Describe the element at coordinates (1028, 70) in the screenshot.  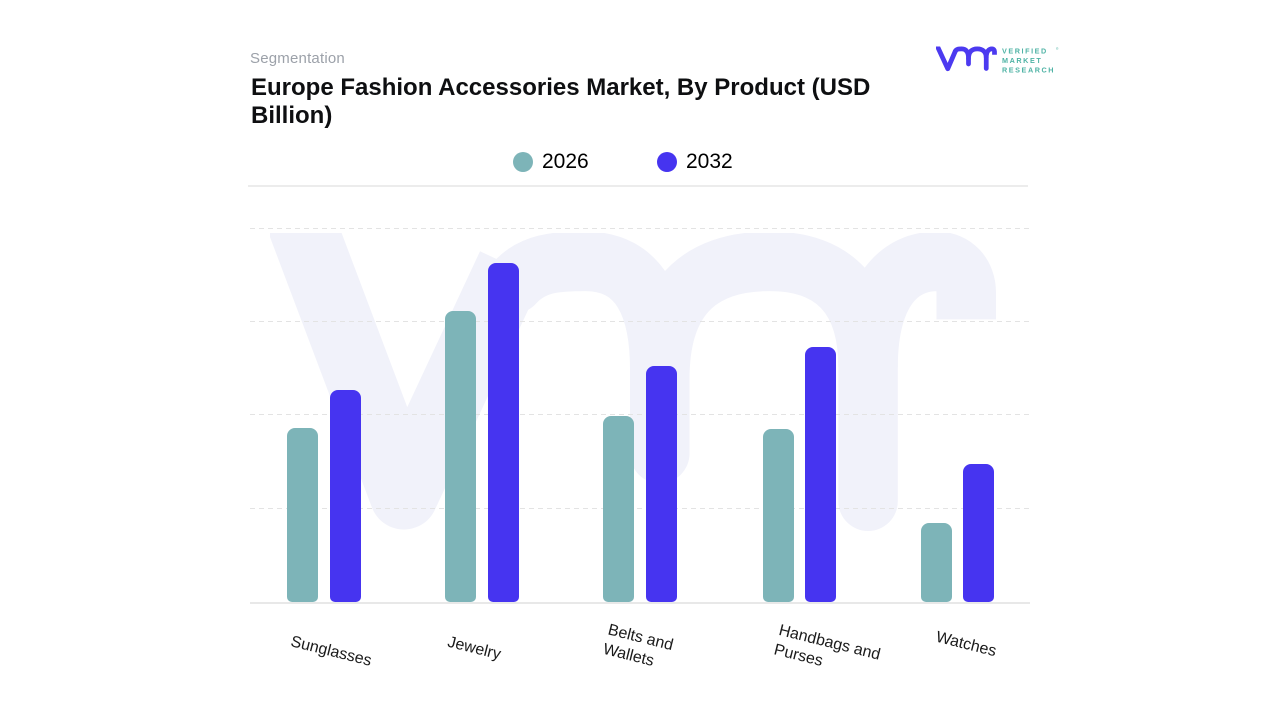
I see `svg-text: RESEARCH` at that location.